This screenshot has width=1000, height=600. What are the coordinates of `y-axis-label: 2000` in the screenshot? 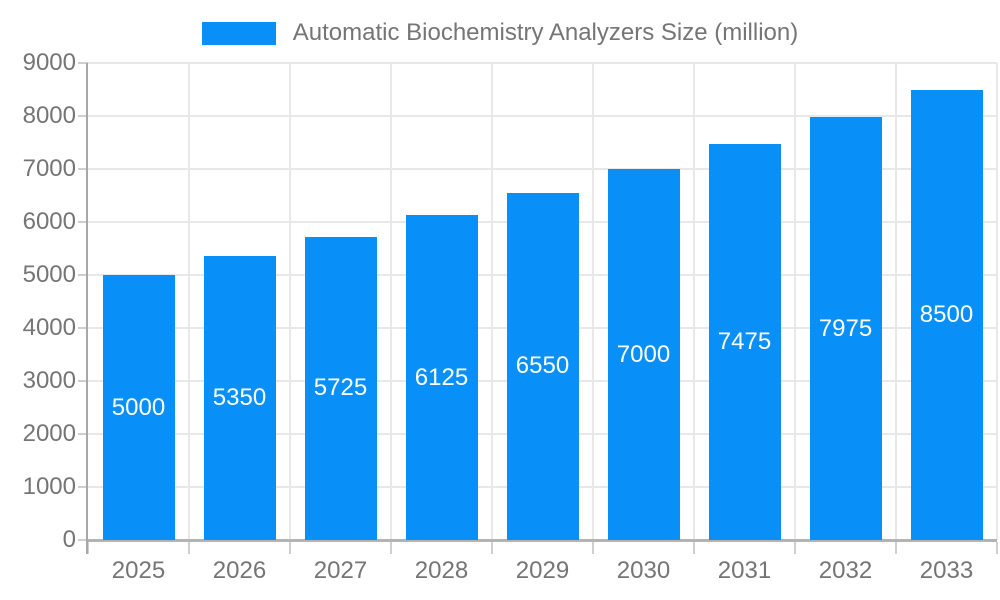 It's located at (49, 433).